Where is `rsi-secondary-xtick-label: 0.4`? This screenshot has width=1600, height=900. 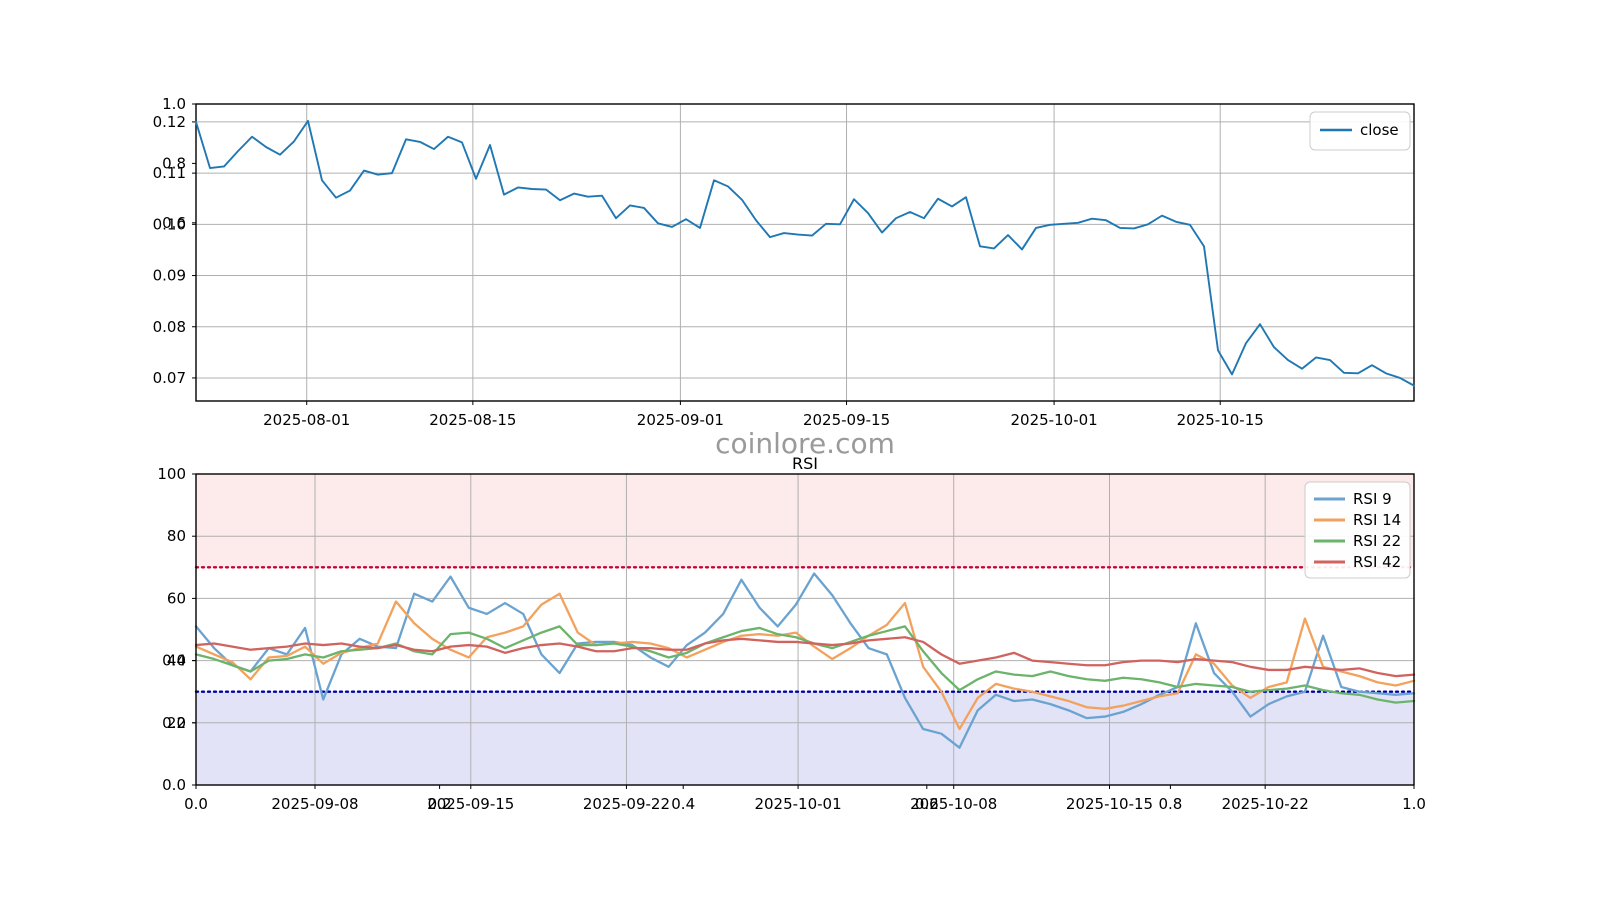 rsi-secondary-xtick-label: 0.4 is located at coordinates (683, 804).